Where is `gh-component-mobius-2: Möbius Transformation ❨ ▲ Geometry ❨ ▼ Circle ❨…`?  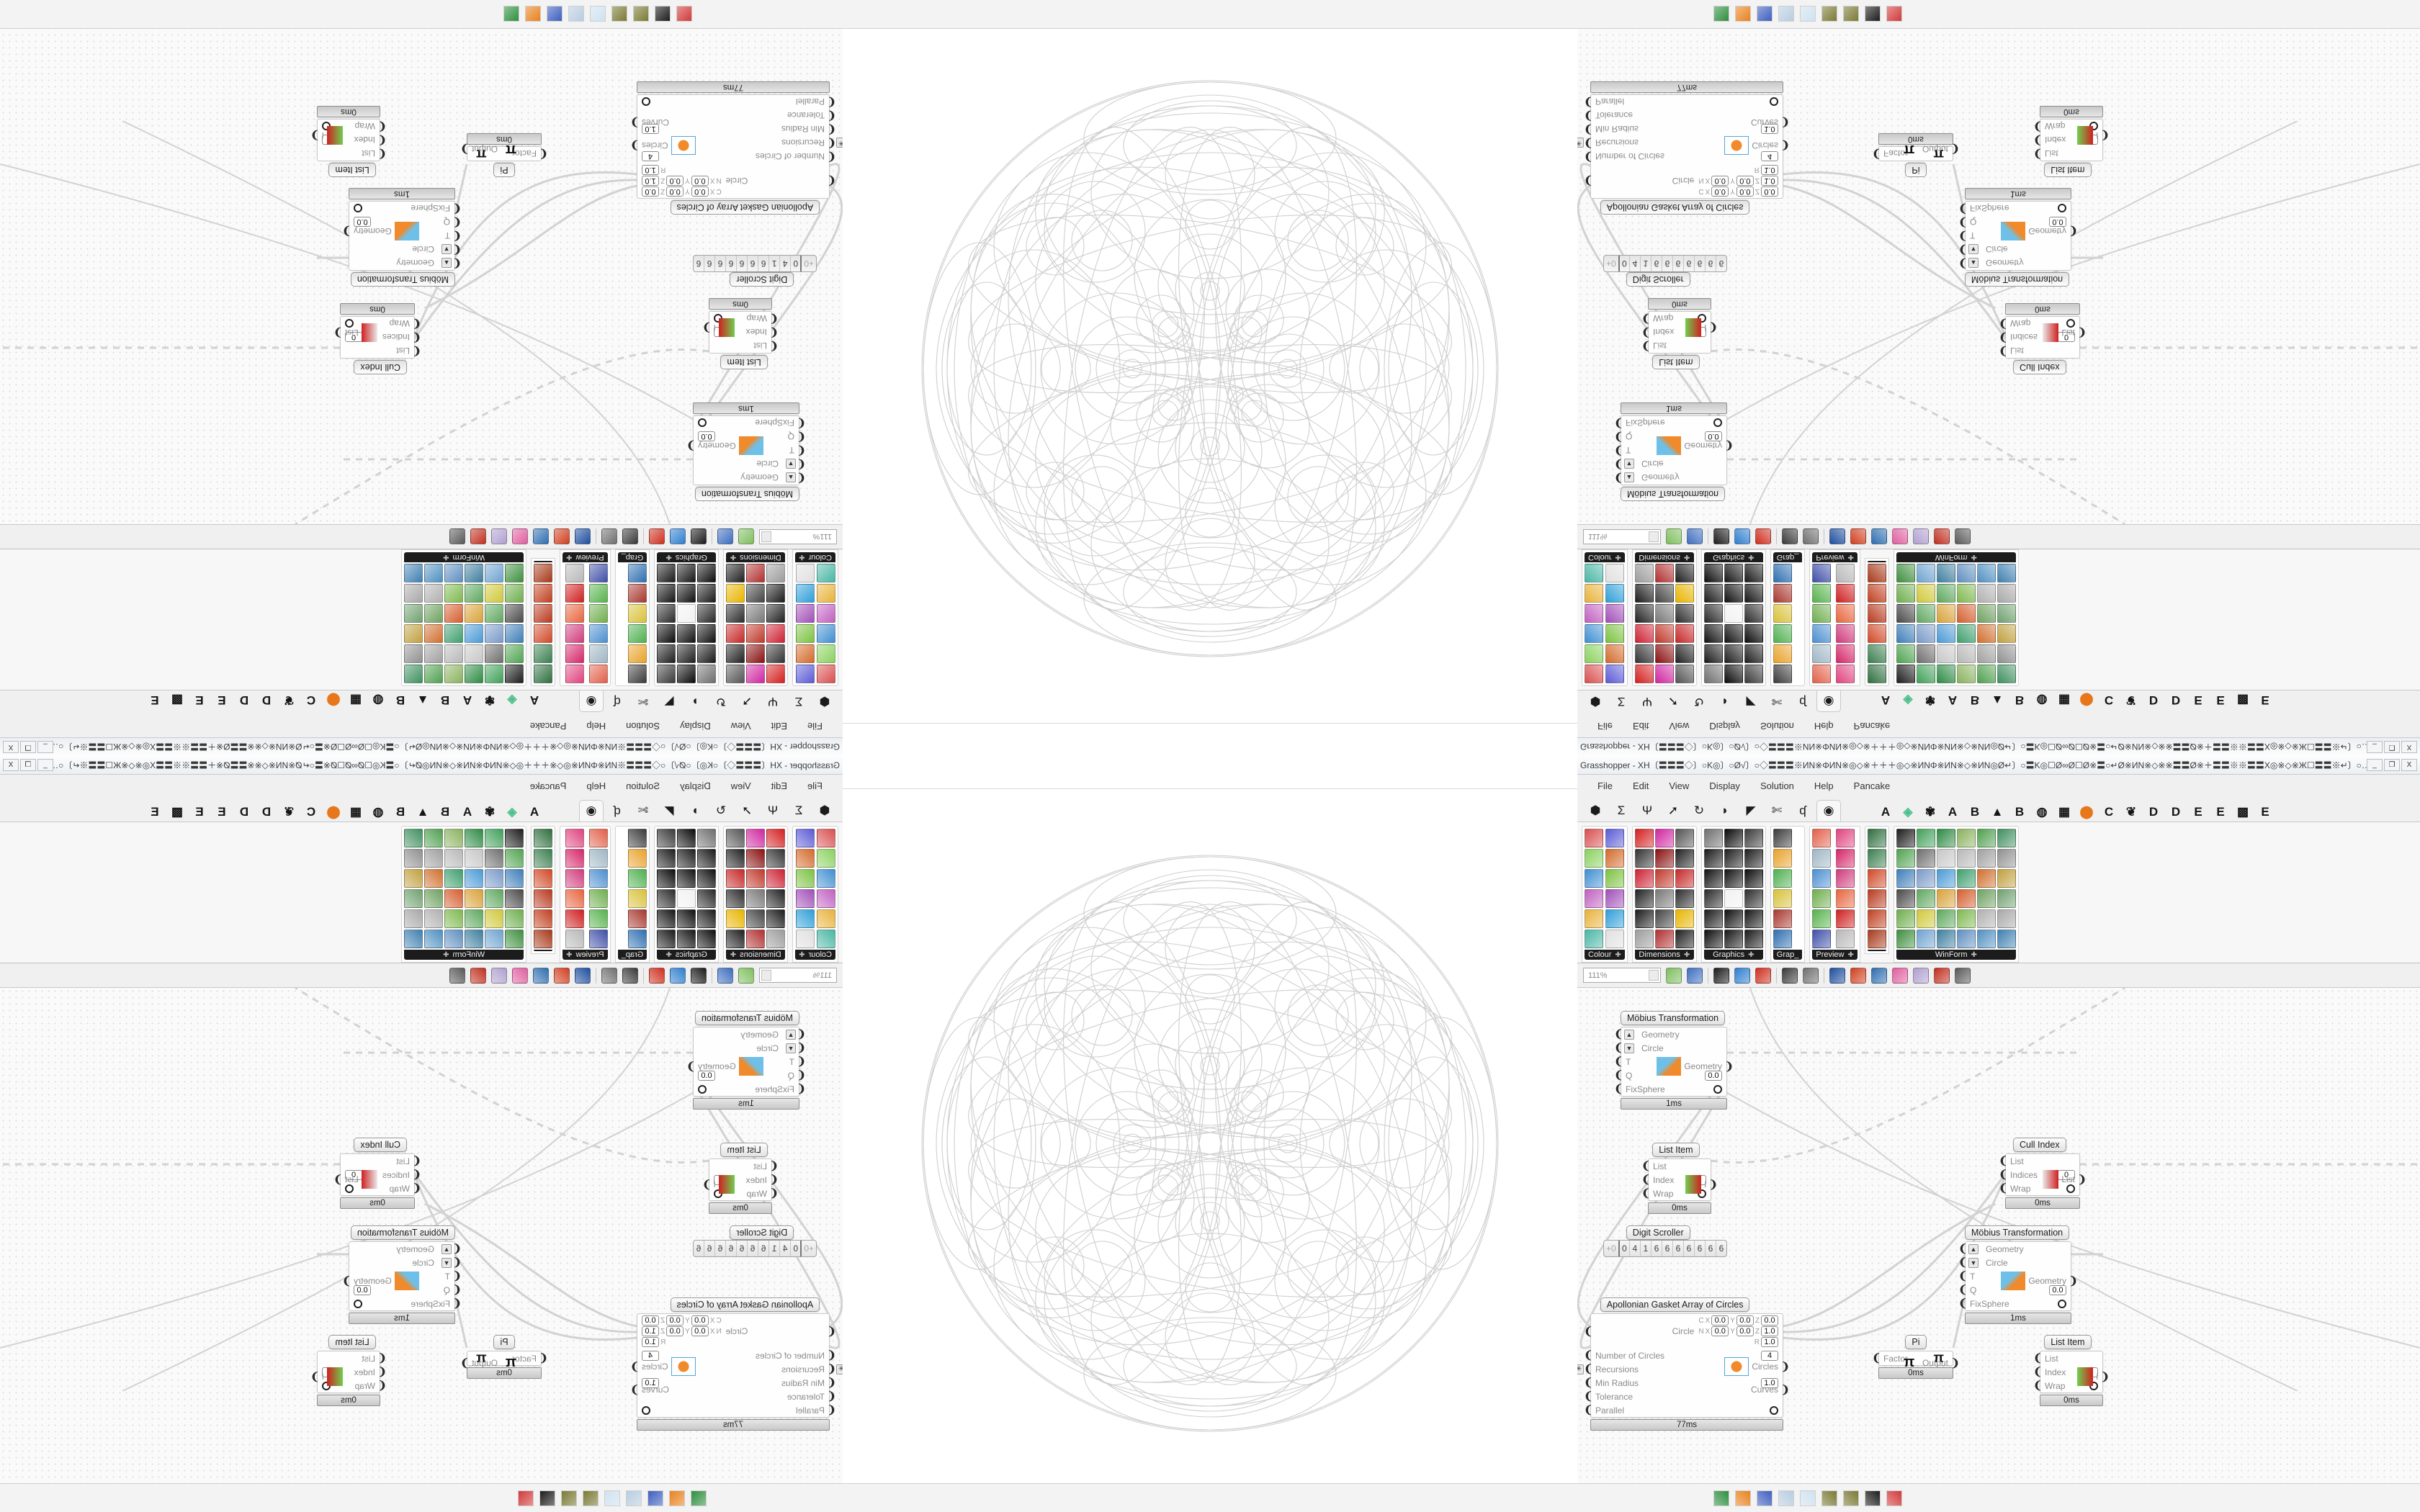 gh-component-mobius-2: Möbius Transformation ❨ ▲ Geometry ❨ ▼ Circle ❨… is located at coordinates (2018, 1274).